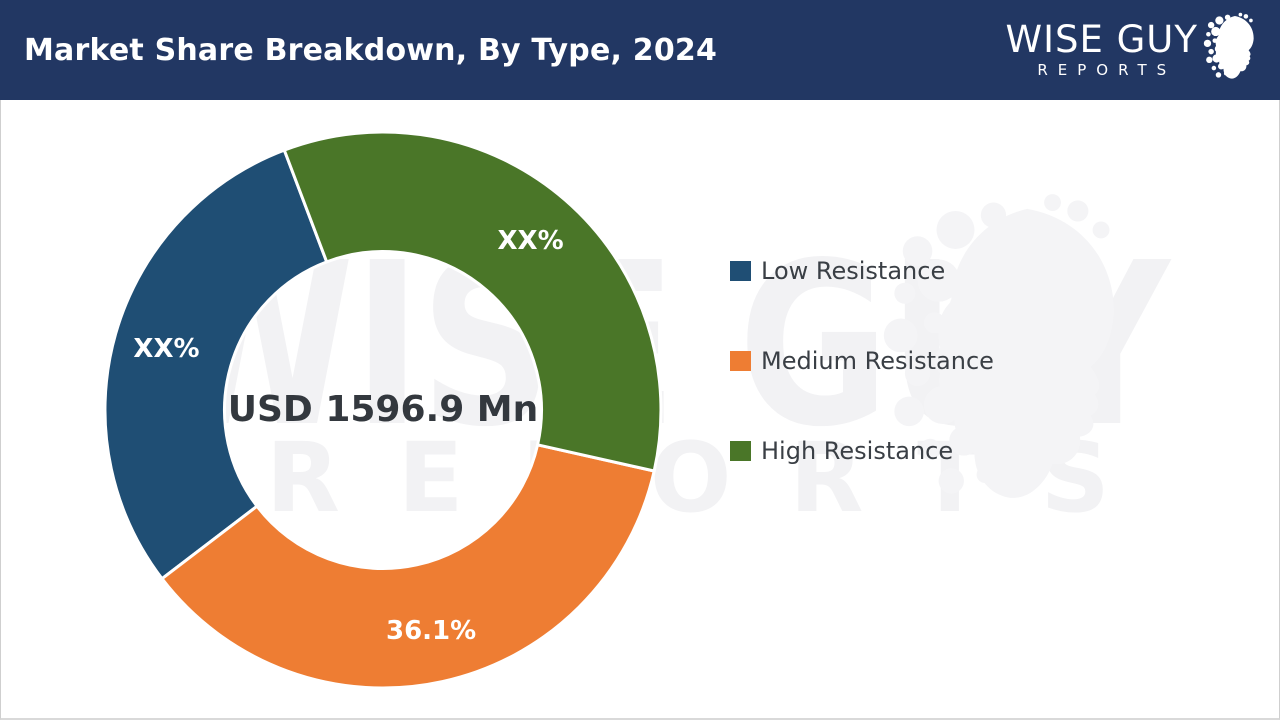 The height and width of the screenshot is (720, 1280). Describe the element at coordinates (740, 270) in the screenshot. I see `legend-swatch-low-resistance-icon` at that location.